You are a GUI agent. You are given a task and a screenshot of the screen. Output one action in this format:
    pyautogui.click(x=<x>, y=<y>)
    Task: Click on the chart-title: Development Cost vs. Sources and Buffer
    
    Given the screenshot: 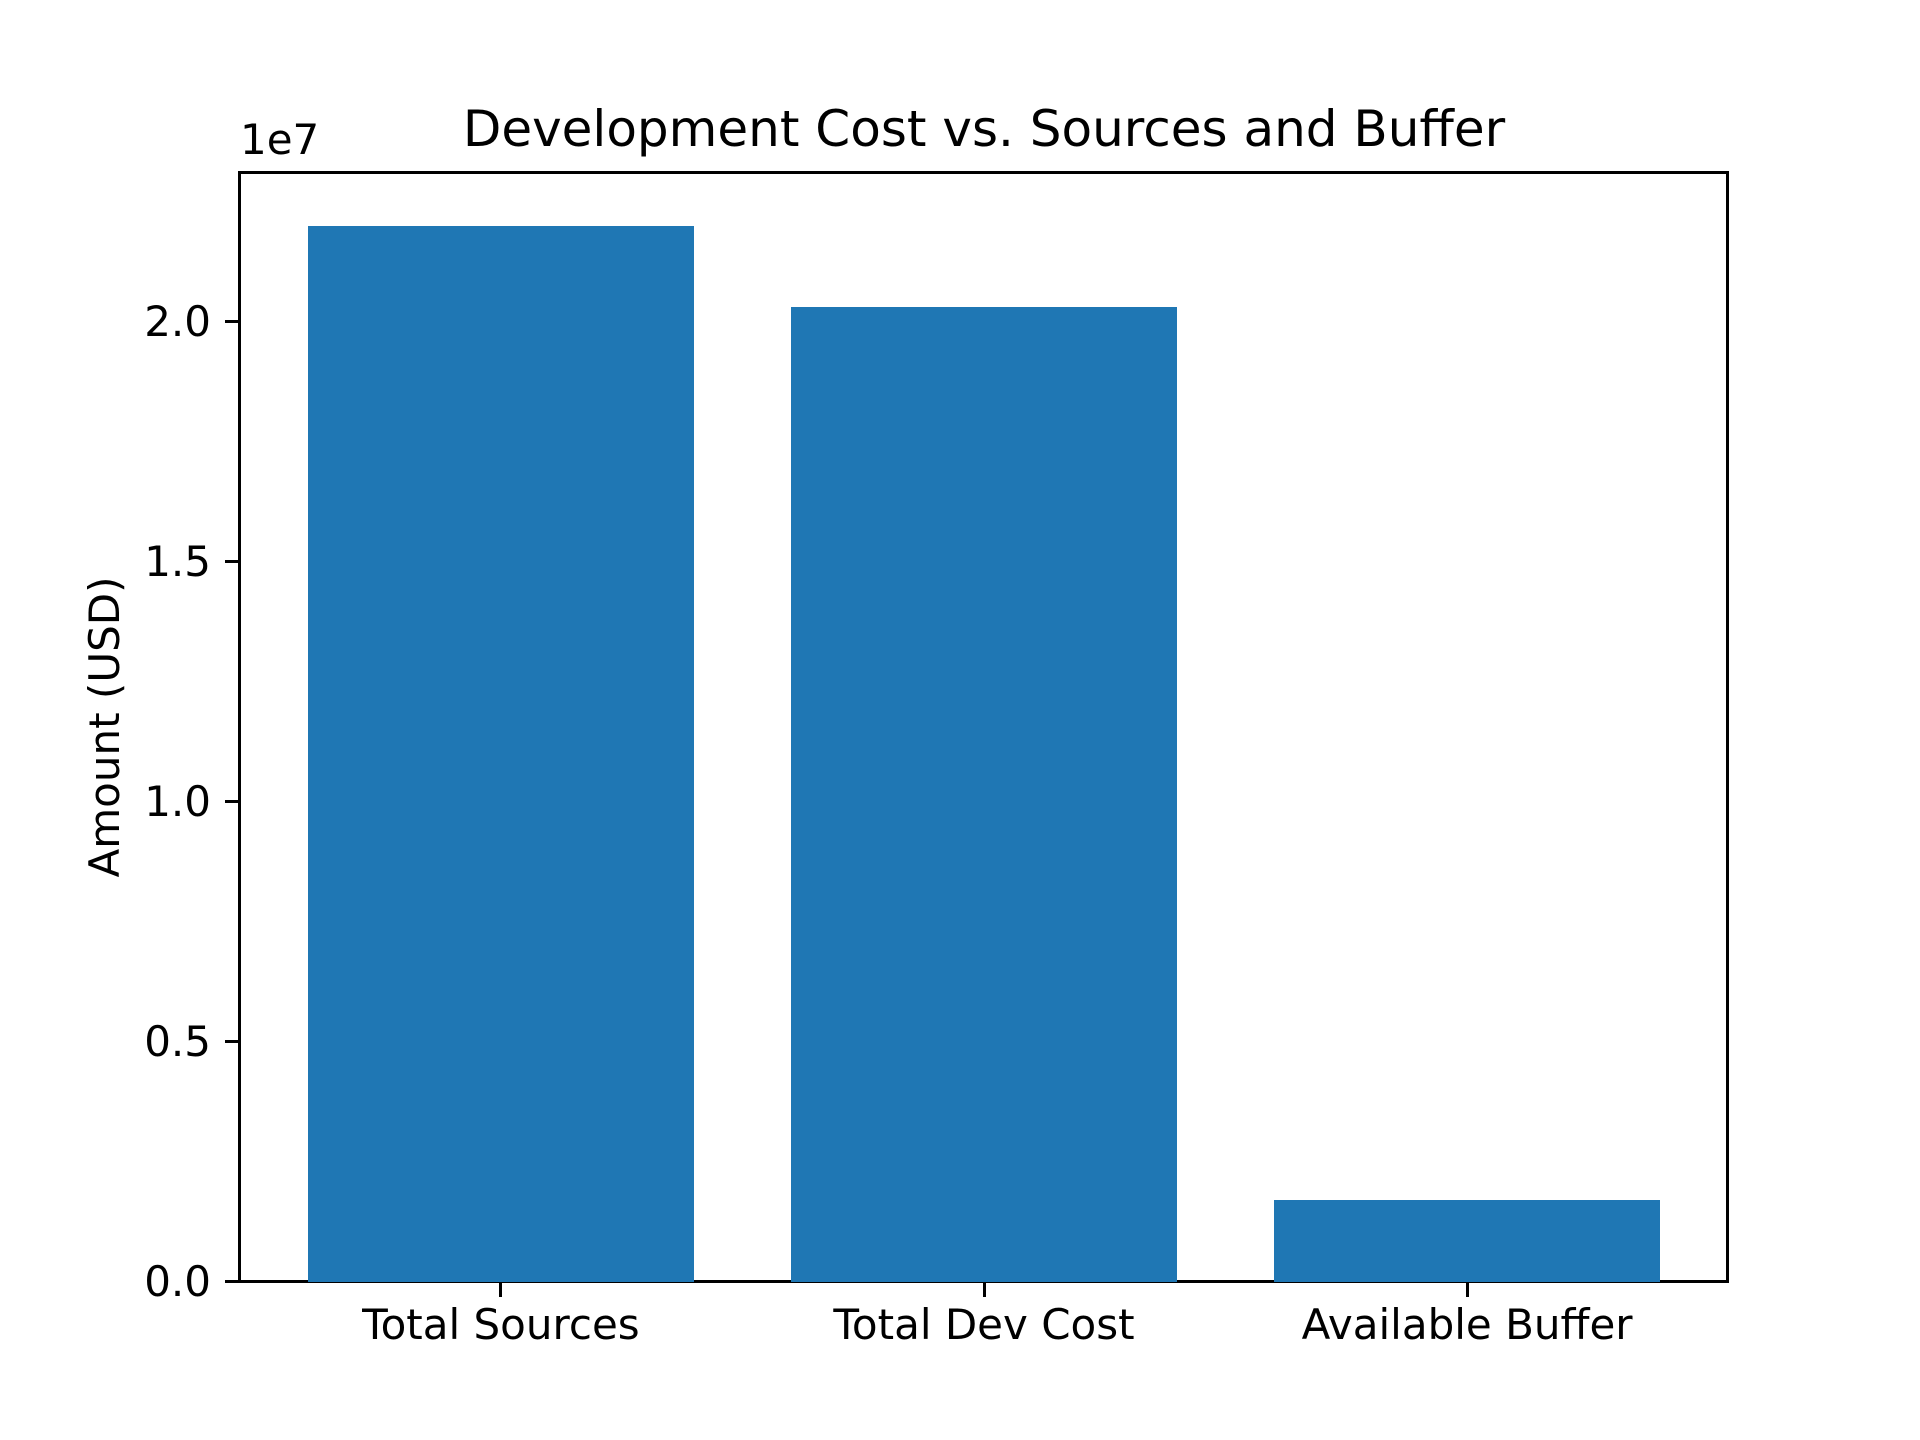 What is the action you would take?
    pyautogui.click(x=984, y=129)
    